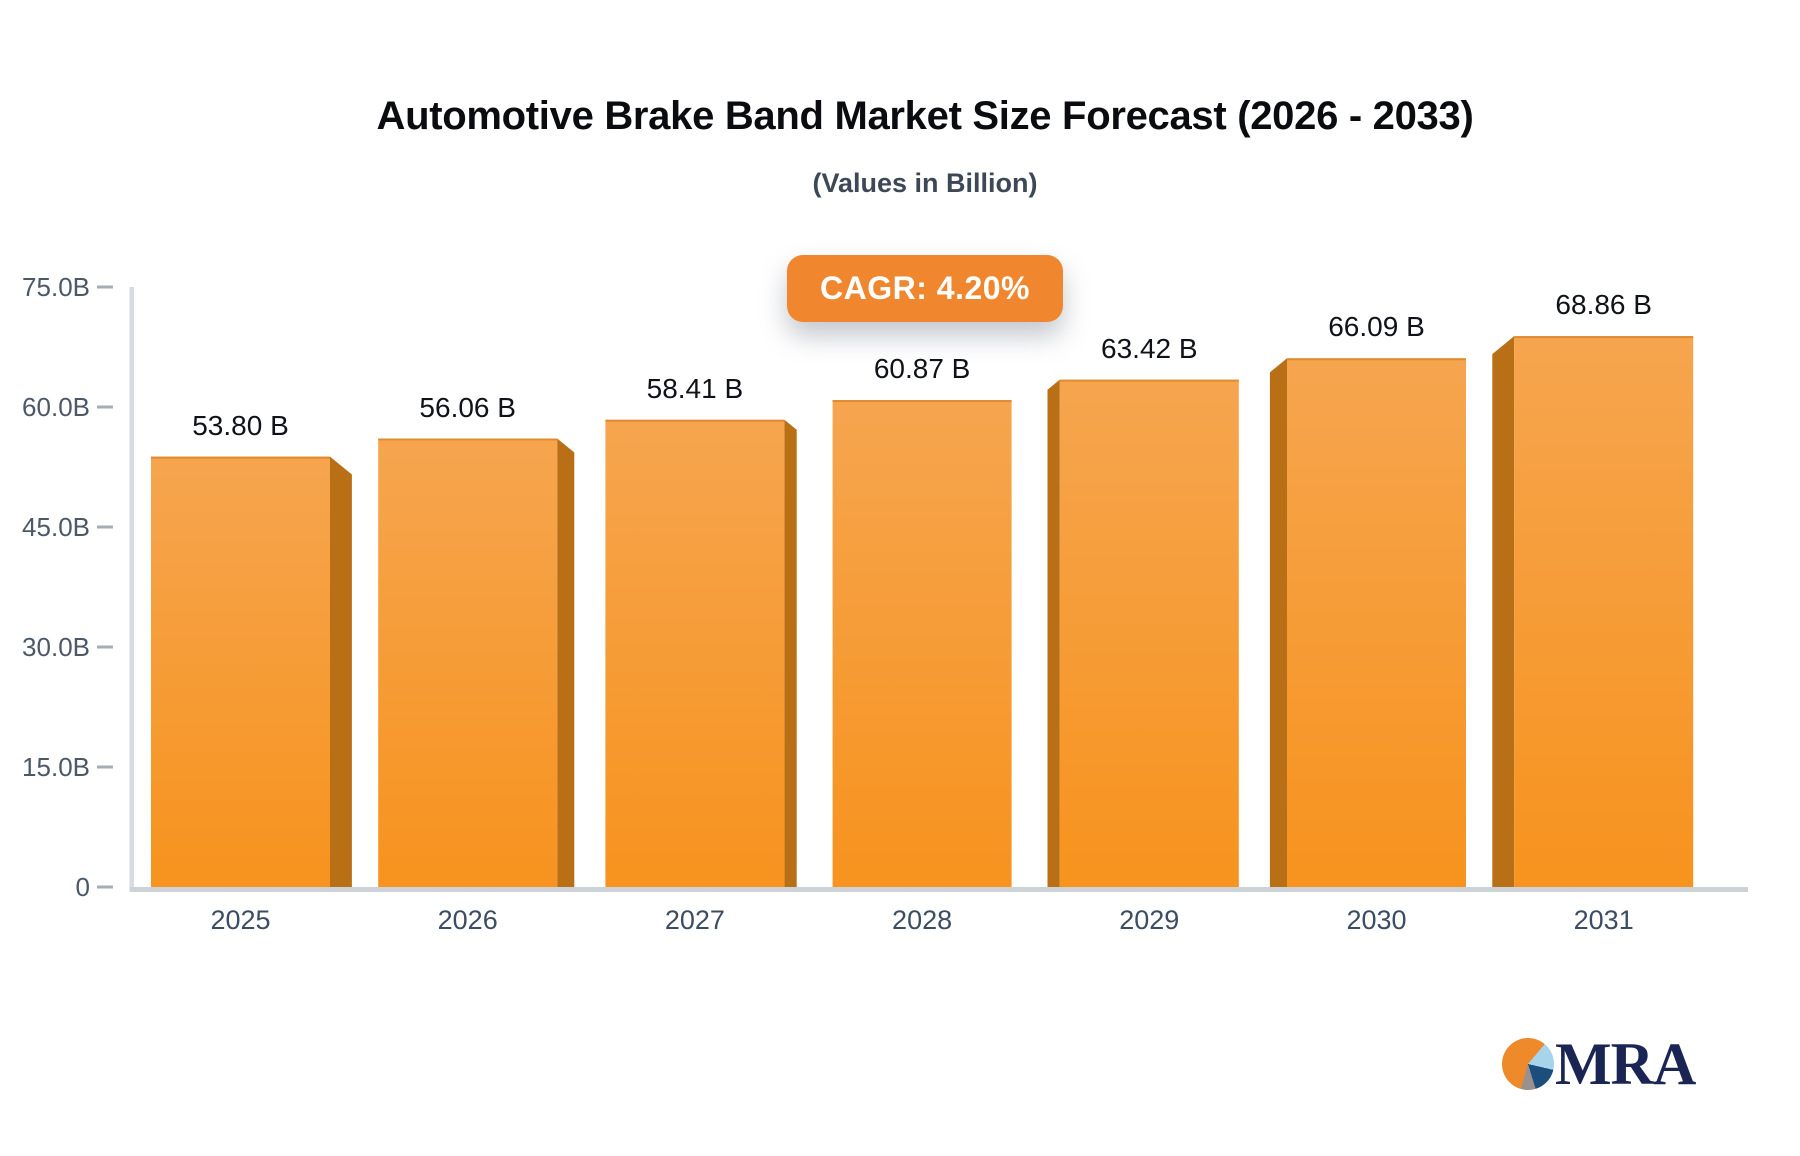  I want to click on chart-subtitle: (Values in Billion), so click(925, 183).